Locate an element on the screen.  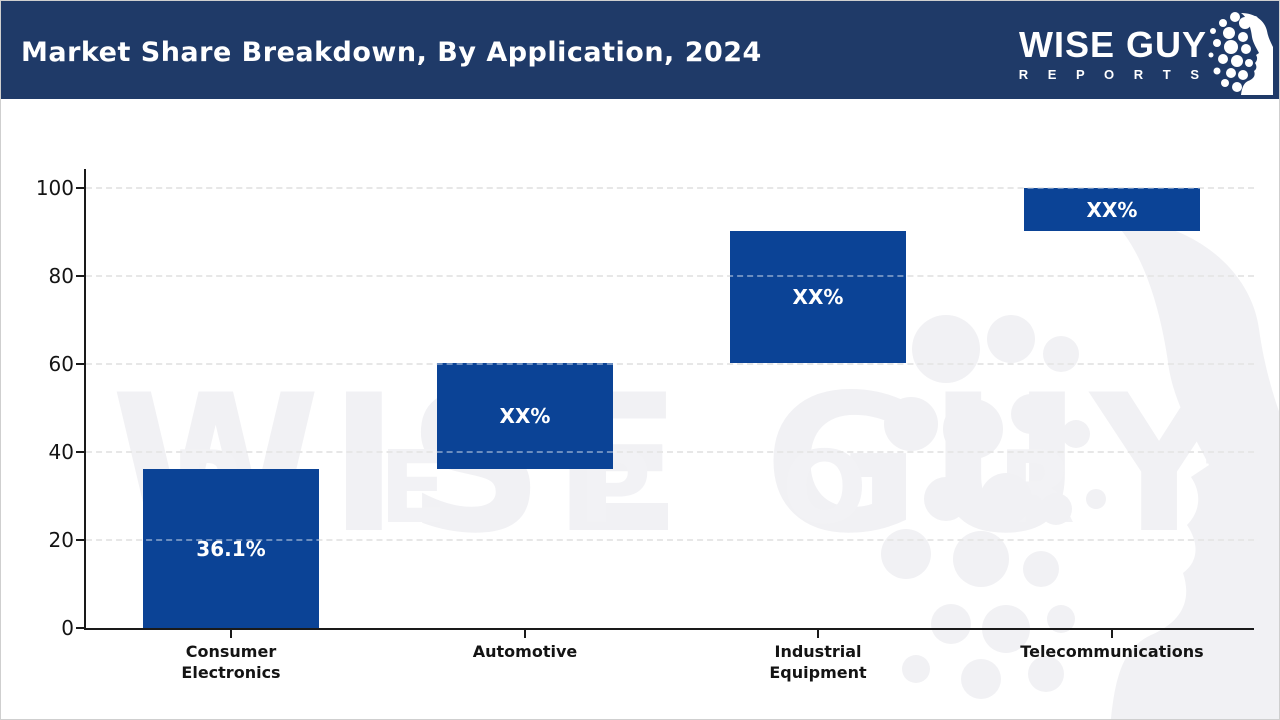
logo-subname: R E P O R T S is located at coordinates (1112, 74).